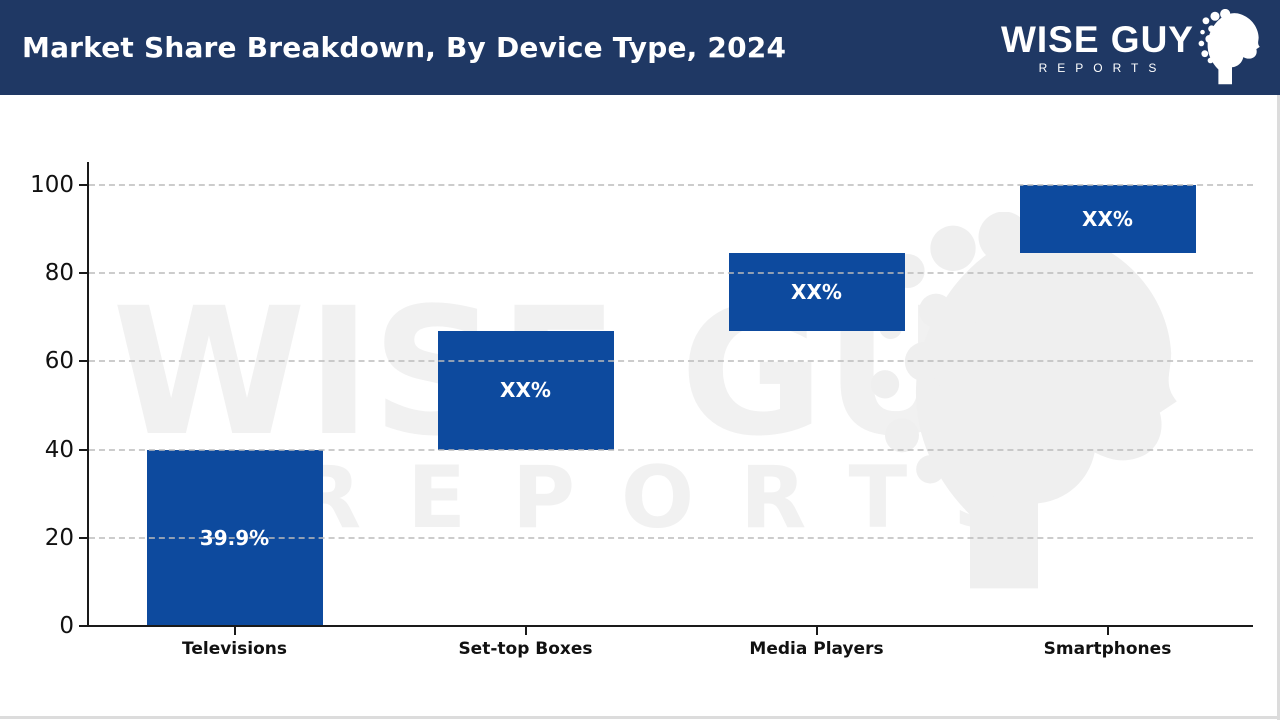 The height and width of the screenshot is (720, 1280). I want to click on wise-guy-reports-logo: WISE GUY REPORTS, so click(1133, 47).